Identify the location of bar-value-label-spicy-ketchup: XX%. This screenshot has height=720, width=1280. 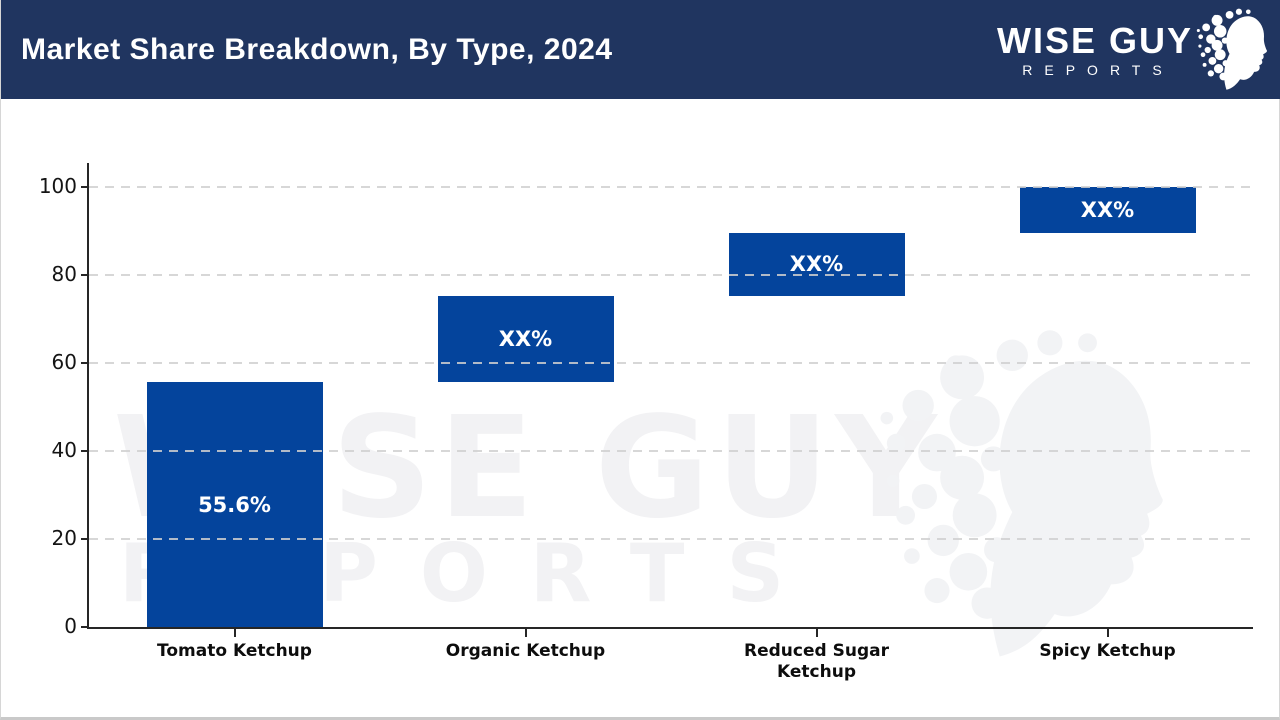
(1107, 209).